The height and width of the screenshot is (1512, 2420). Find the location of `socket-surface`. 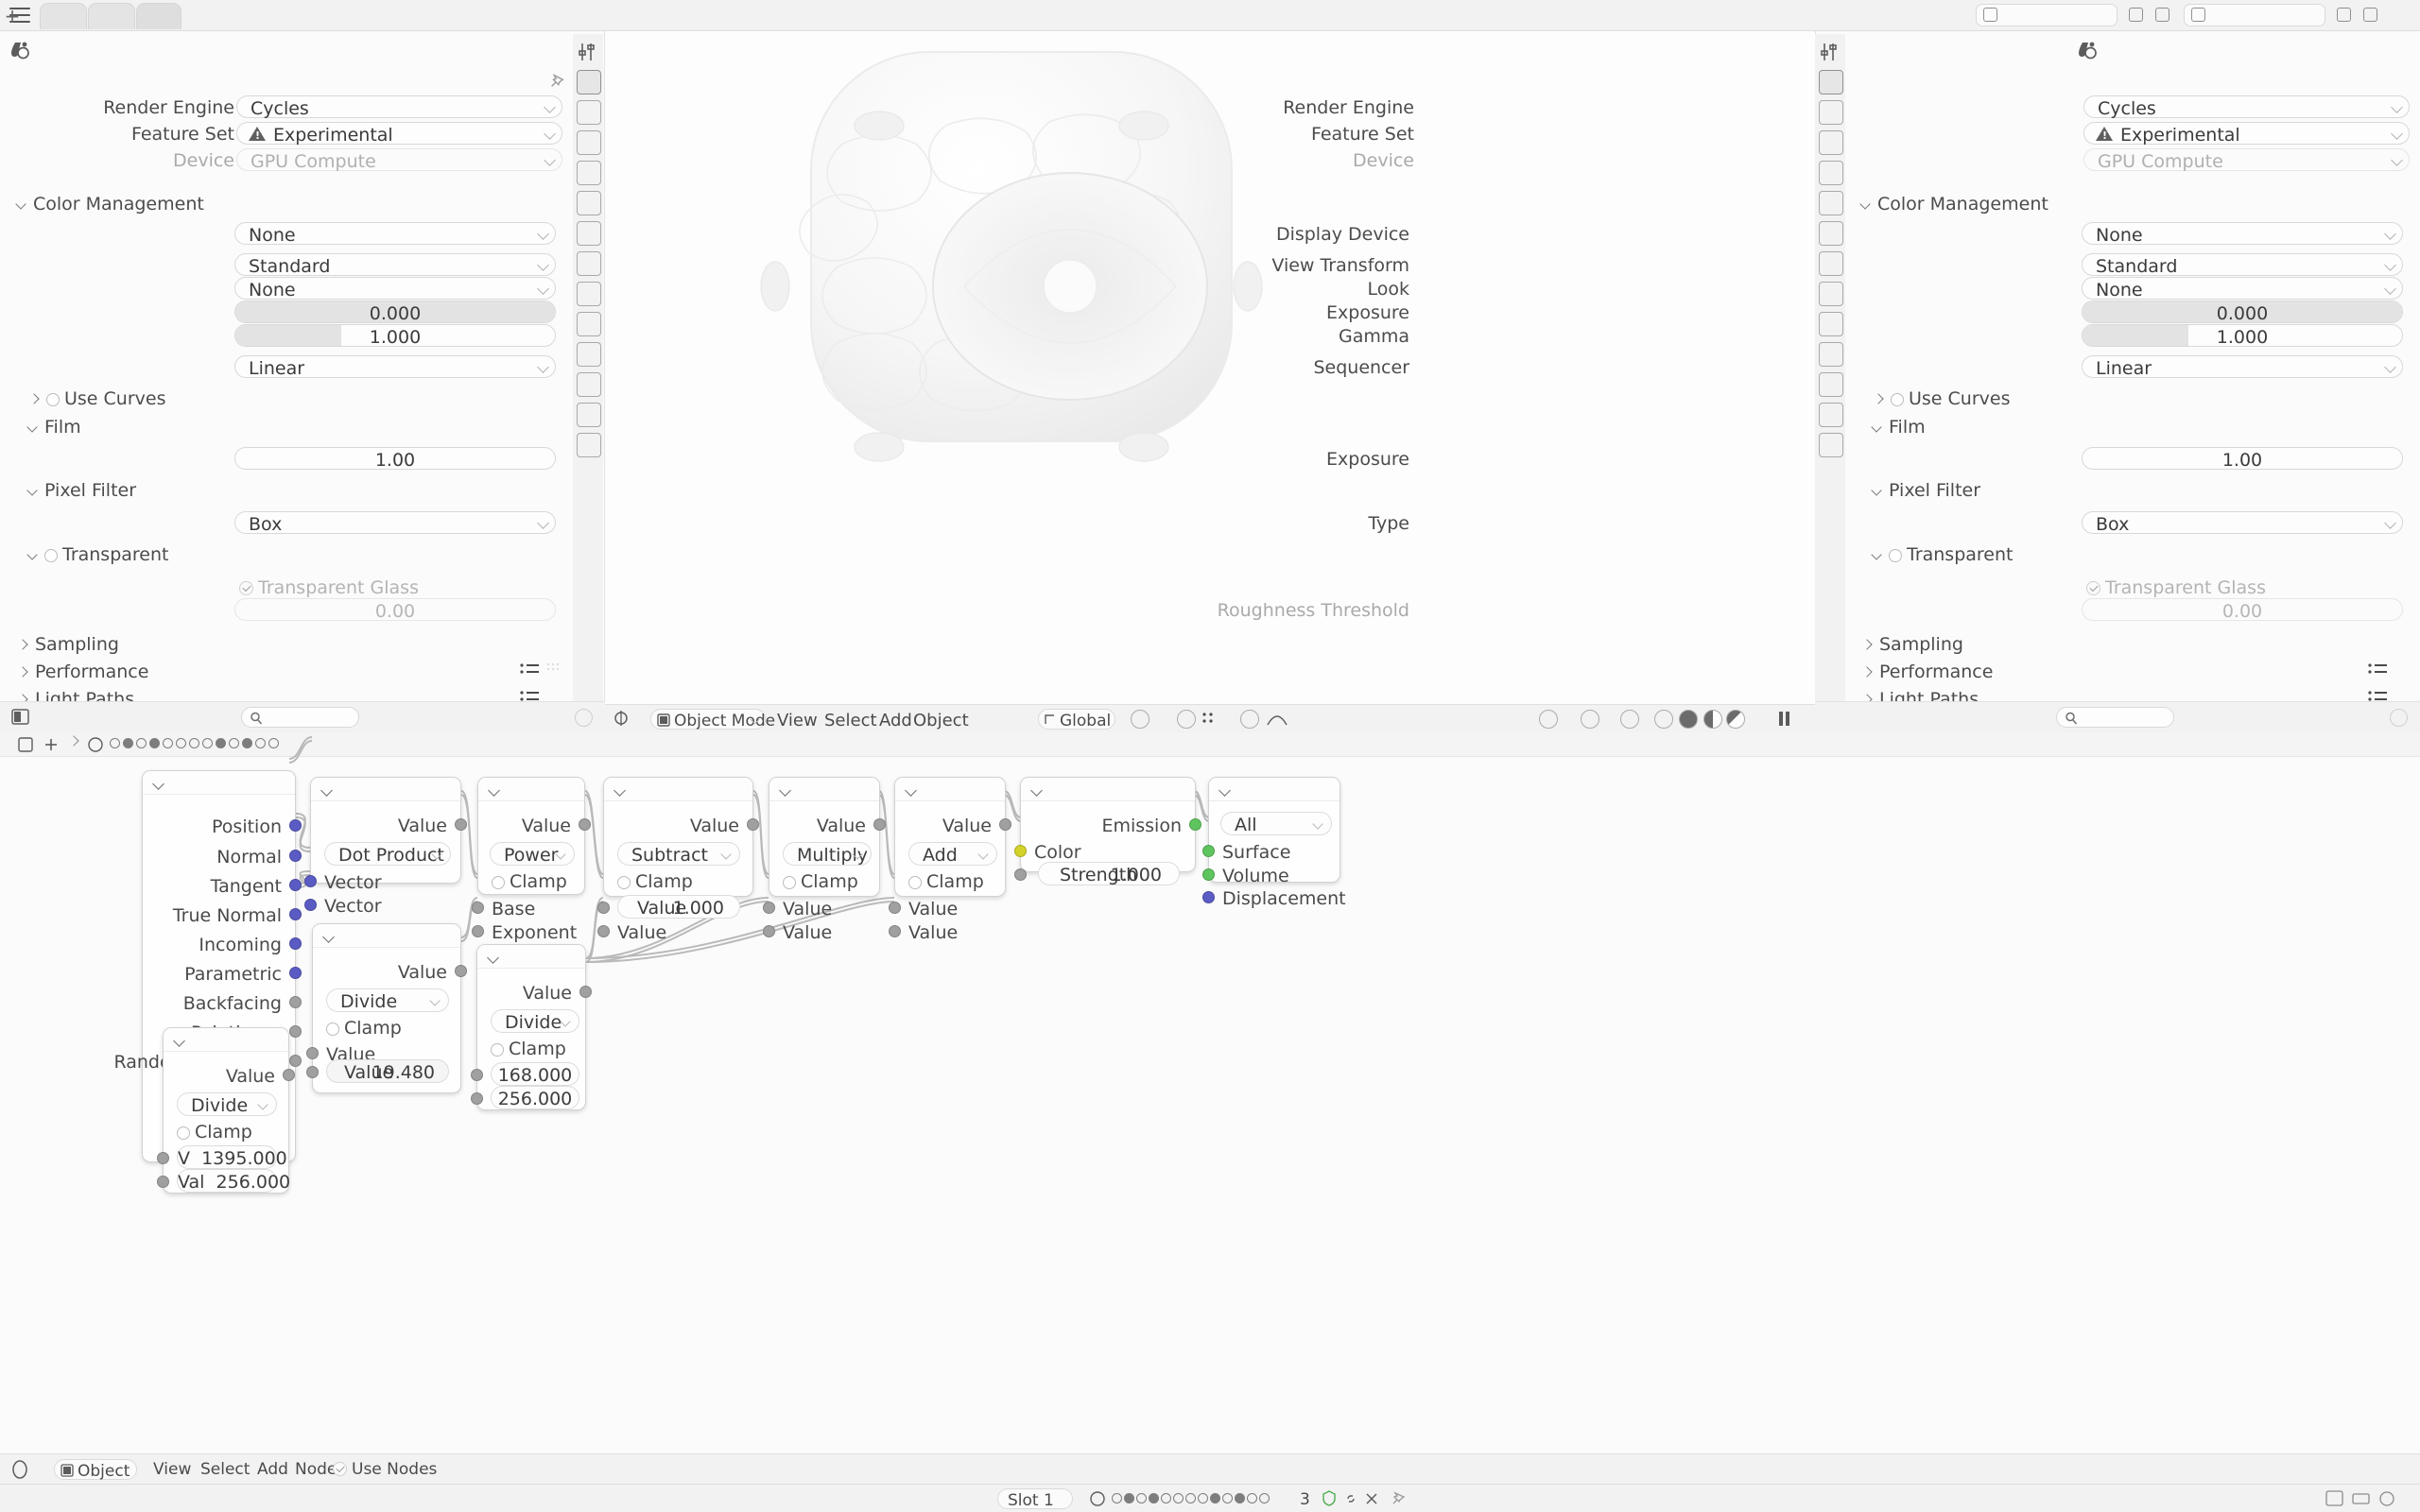

socket-surface is located at coordinates (1208, 851).